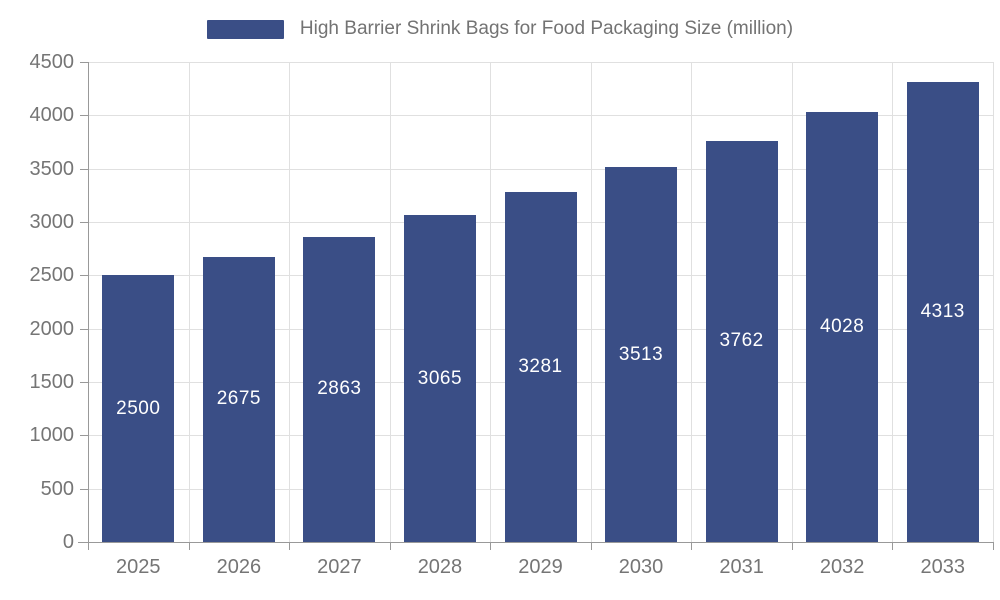 This screenshot has height=600, width=1000. I want to click on x-axis-tick-label: 2025, so click(138, 567).